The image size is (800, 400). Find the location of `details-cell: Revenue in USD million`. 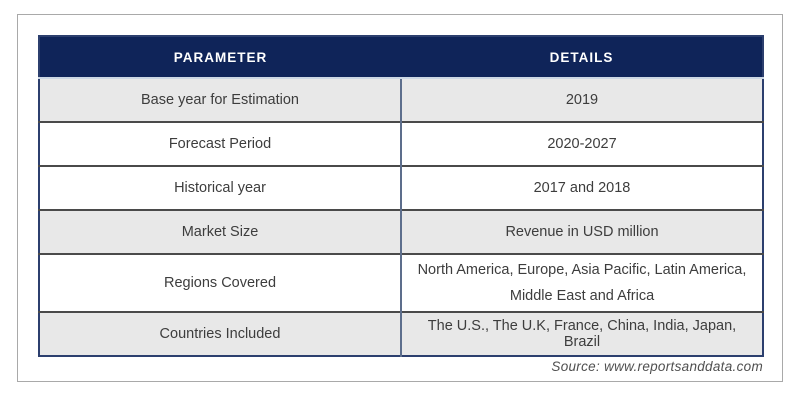

details-cell: Revenue in USD million is located at coordinates (582, 231).